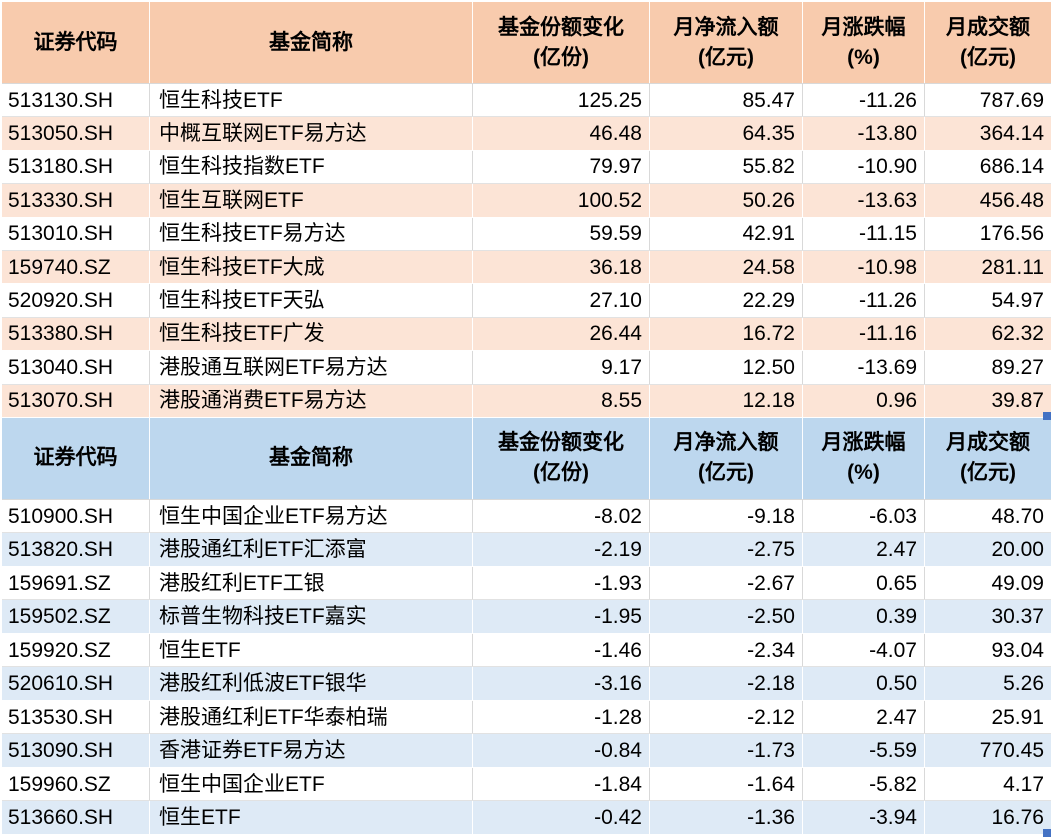  Describe the element at coordinates (561, 267) in the screenshot. I see `share-change-cell: 36.18` at that location.